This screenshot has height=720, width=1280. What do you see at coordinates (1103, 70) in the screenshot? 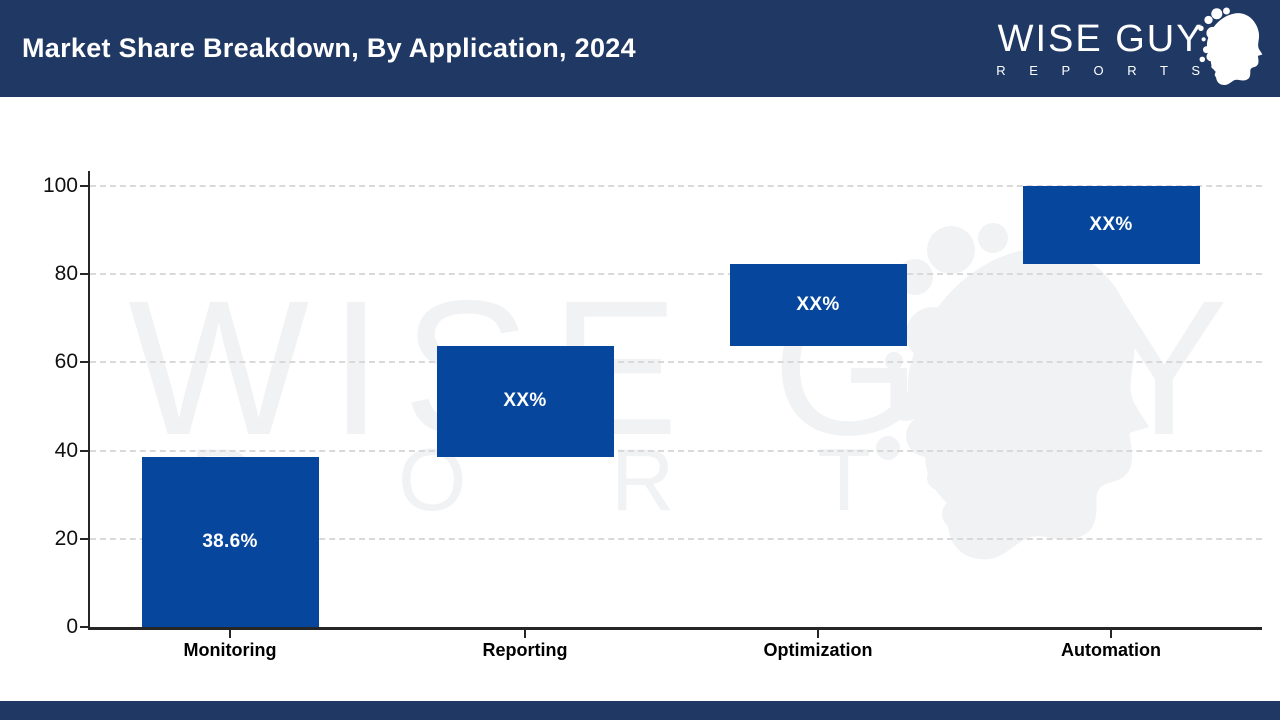
I see `brand-subname: R E P O R T S` at bounding box center [1103, 70].